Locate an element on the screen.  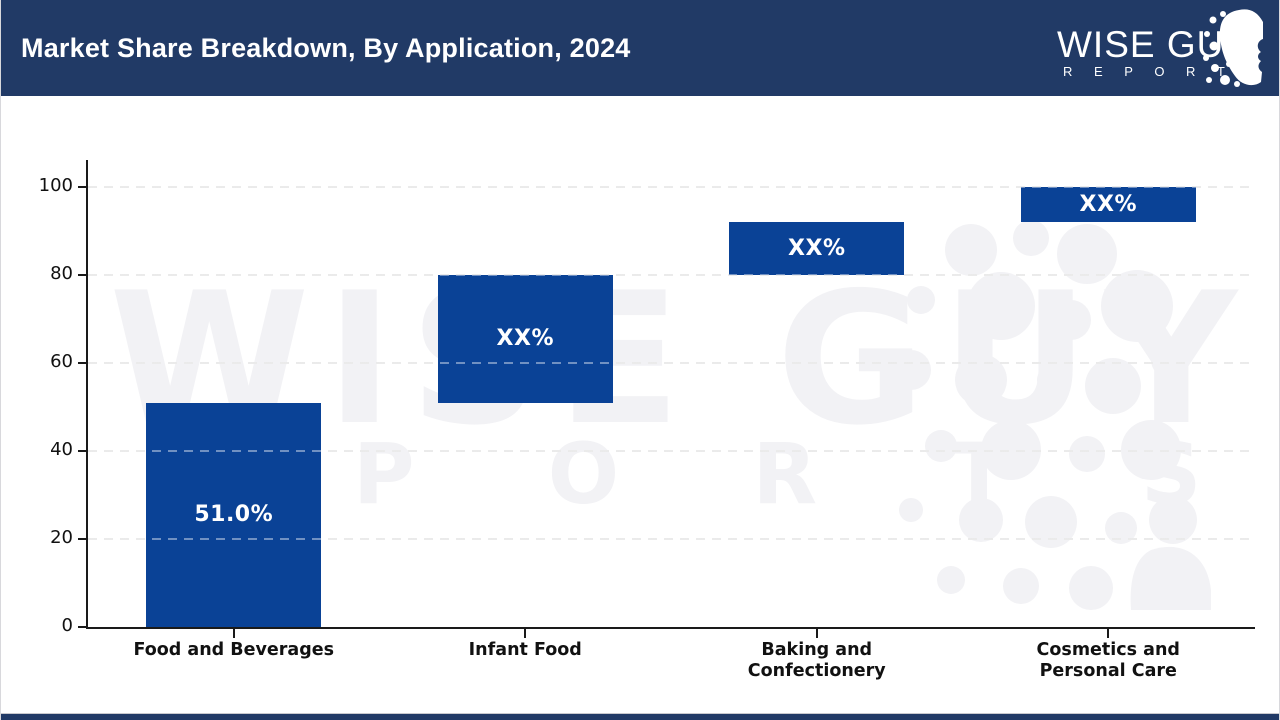
x-category-label: Cosmetics and Personal Care is located at coordinates (1108, 661).